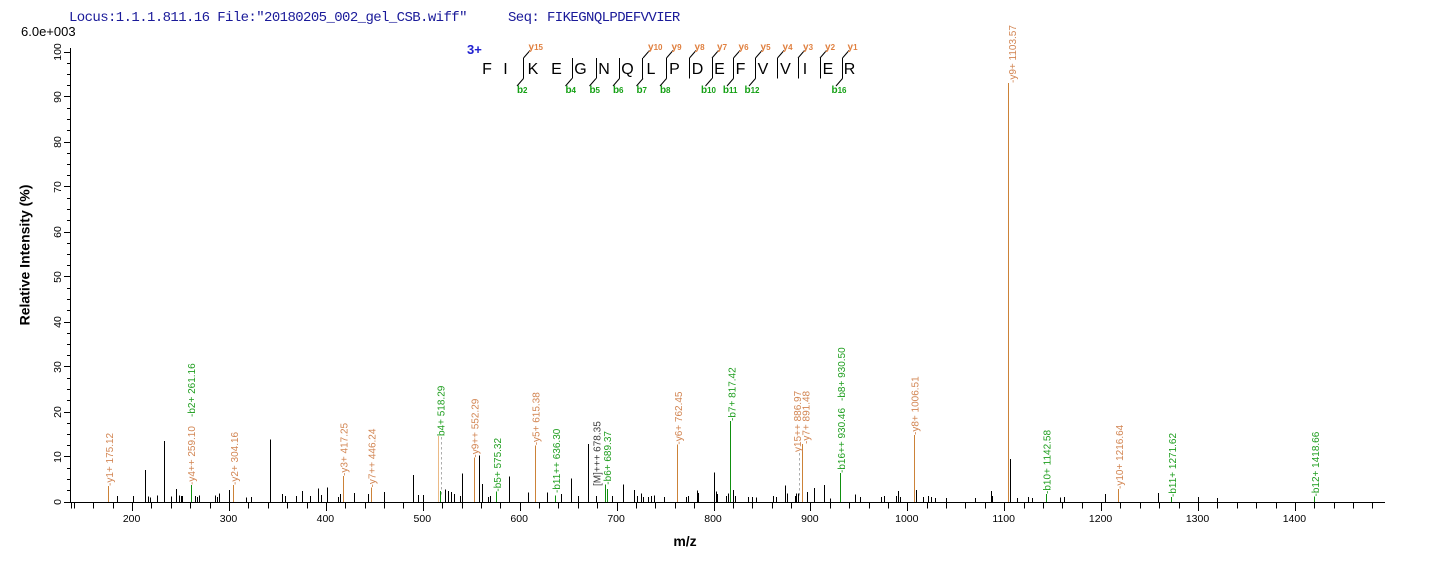 This screenshot has width=1436, height=567. I want to click on svg-text: y4, so click(788, 47).